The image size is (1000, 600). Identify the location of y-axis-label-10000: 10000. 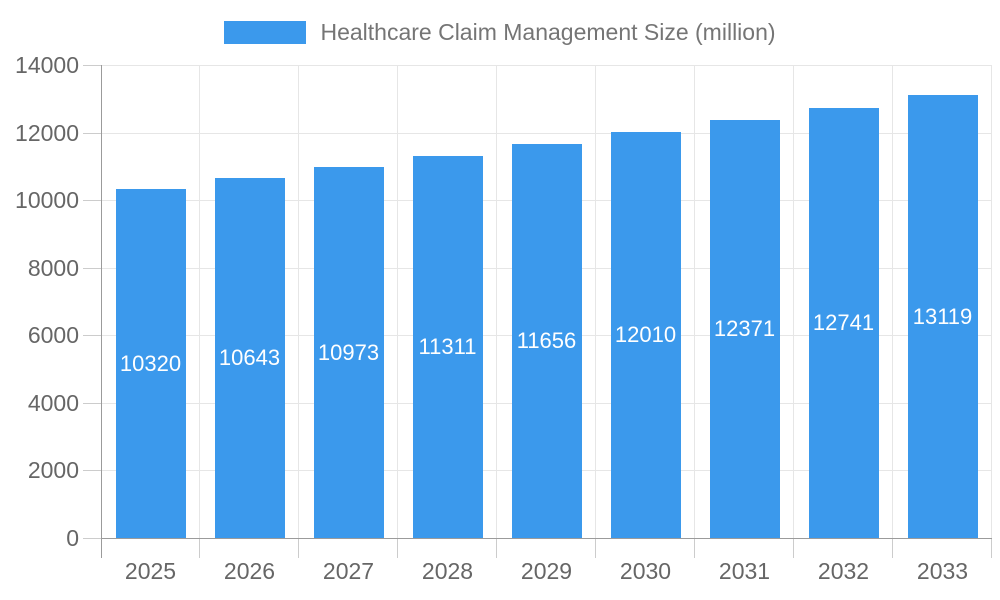
(47, 200).